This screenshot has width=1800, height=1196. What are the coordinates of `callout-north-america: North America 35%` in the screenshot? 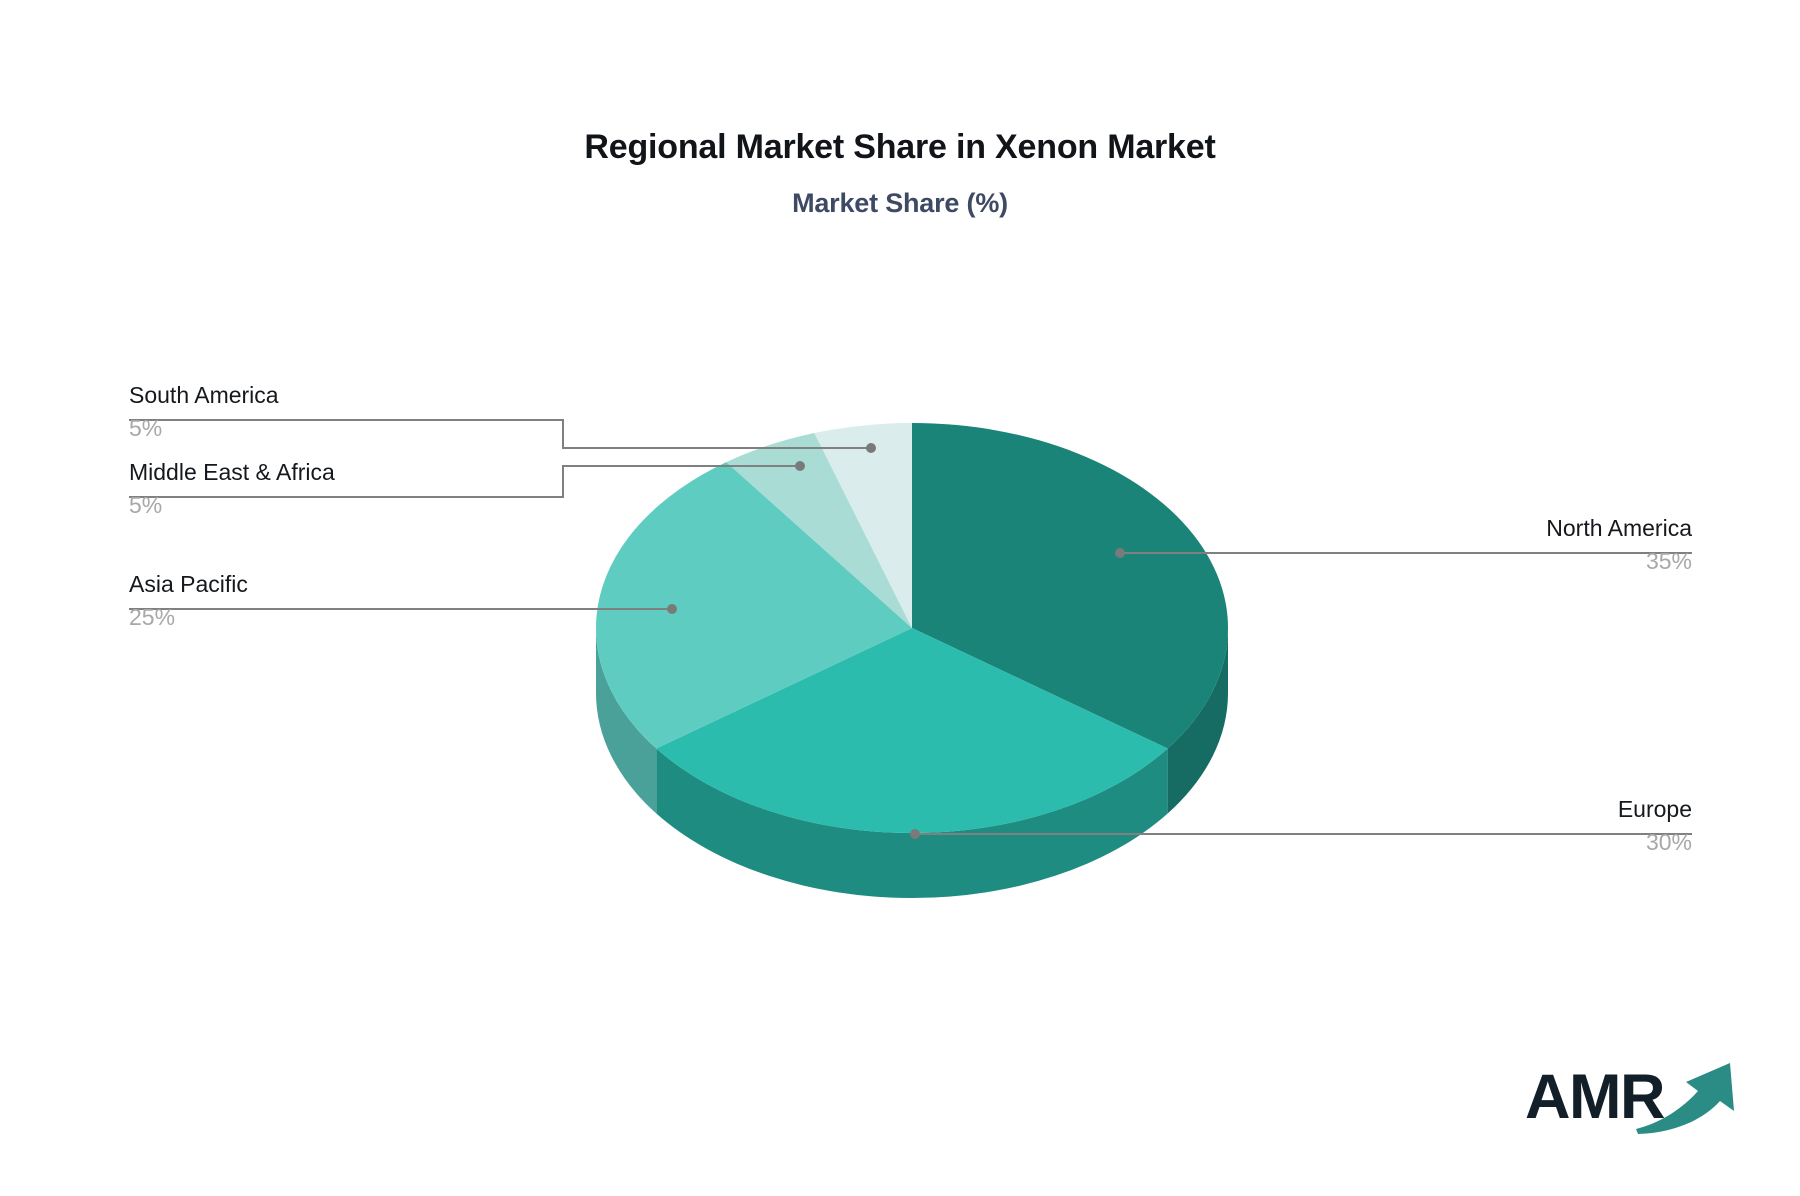 It's located at (1619, 544).